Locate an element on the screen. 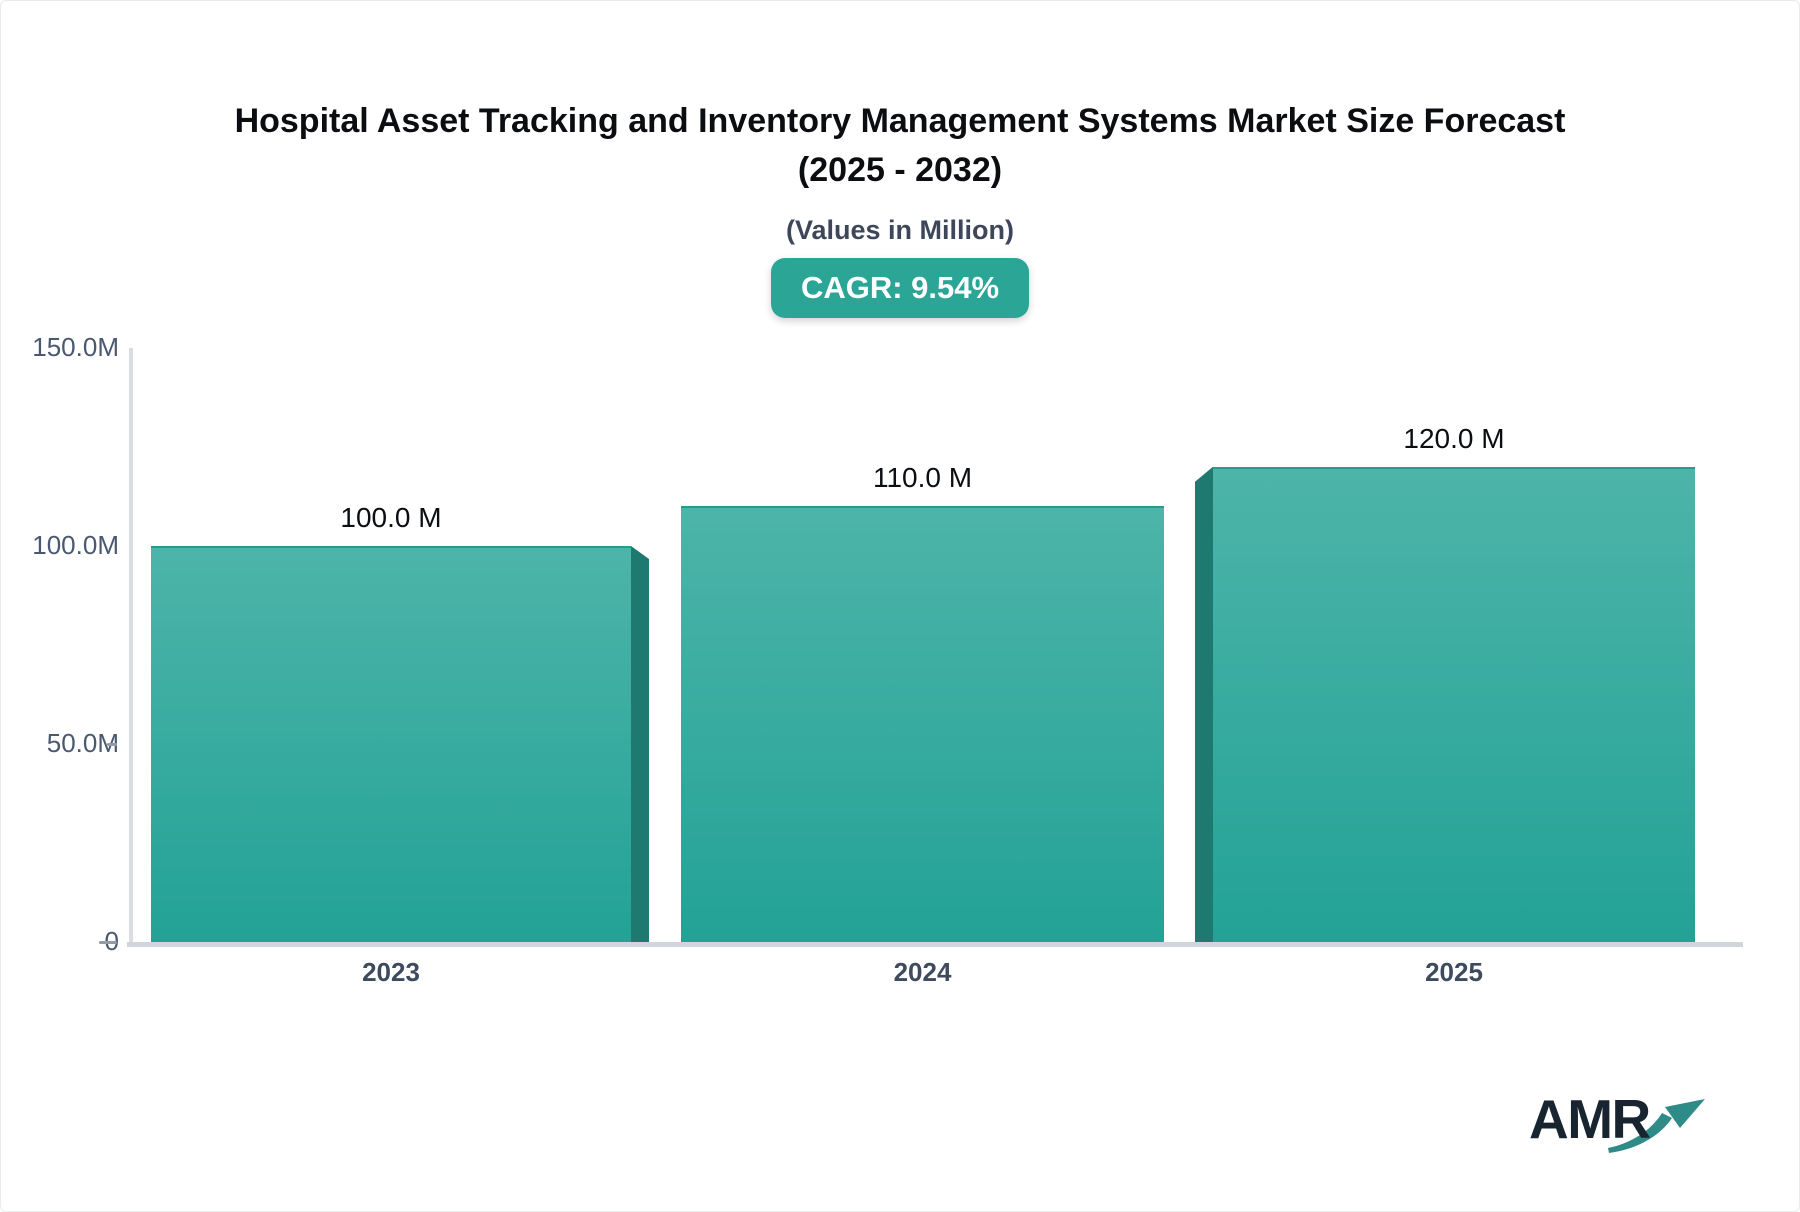 The width and height of the screenshot is (1800, 1212). y-tick-label-50.0M: 50.0M is located at coordinates (82, 743).